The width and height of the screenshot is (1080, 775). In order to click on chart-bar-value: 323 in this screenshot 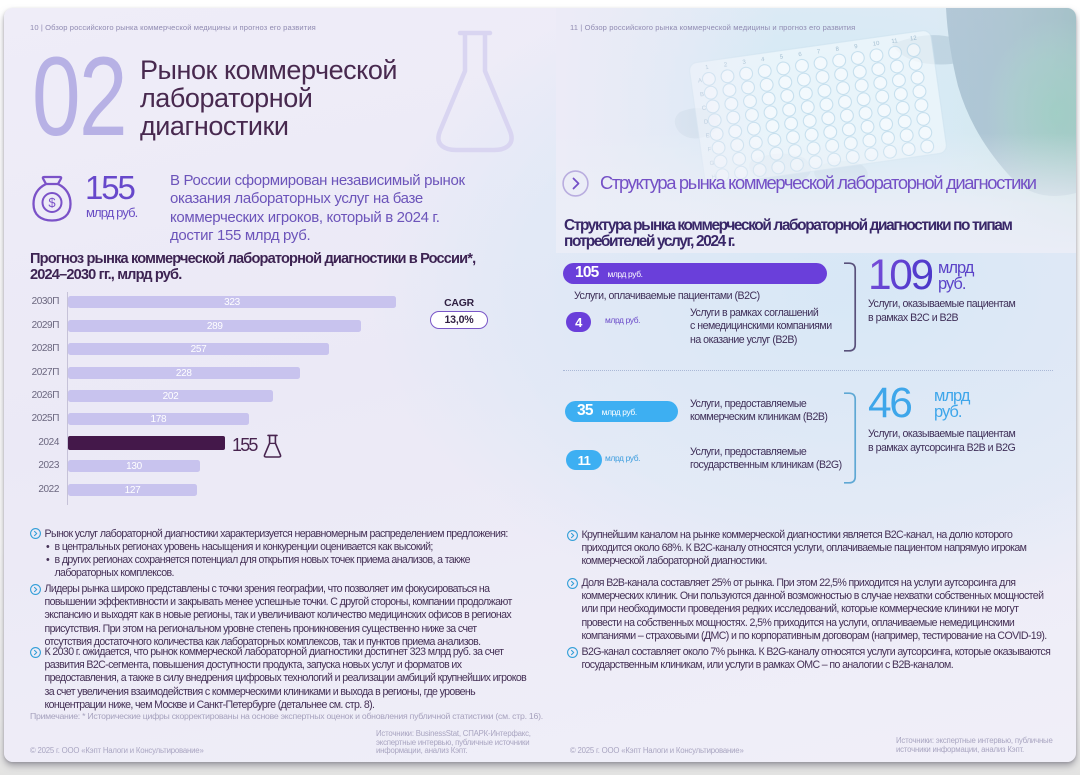, I will do `click(232, 303)`.